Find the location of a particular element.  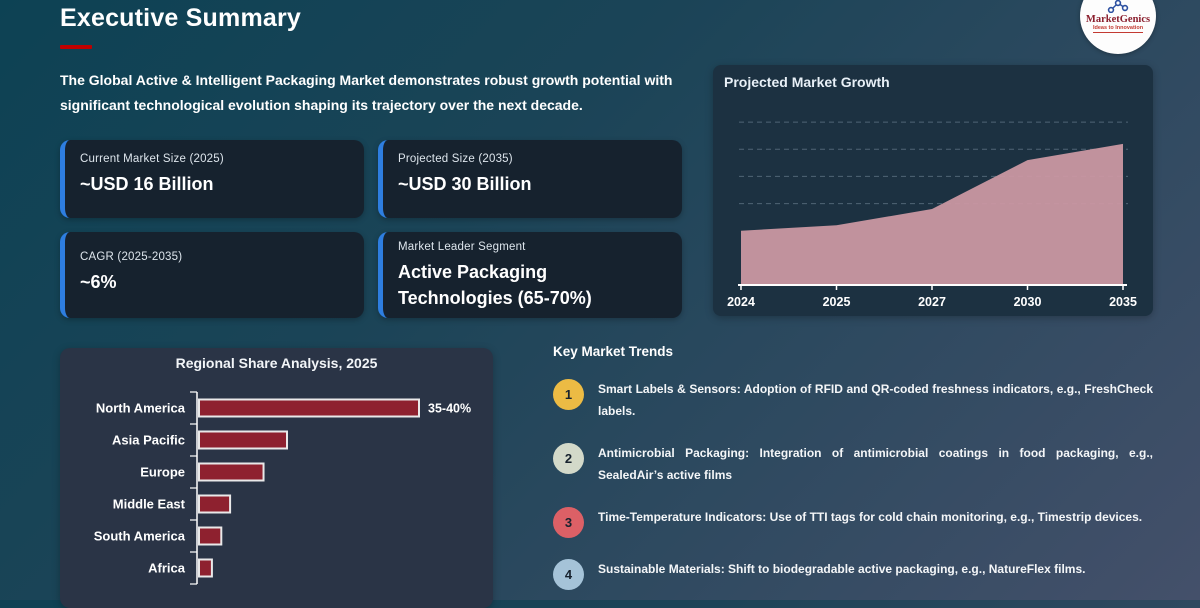

category-label: Middle East is located at coordinates (149, 504).